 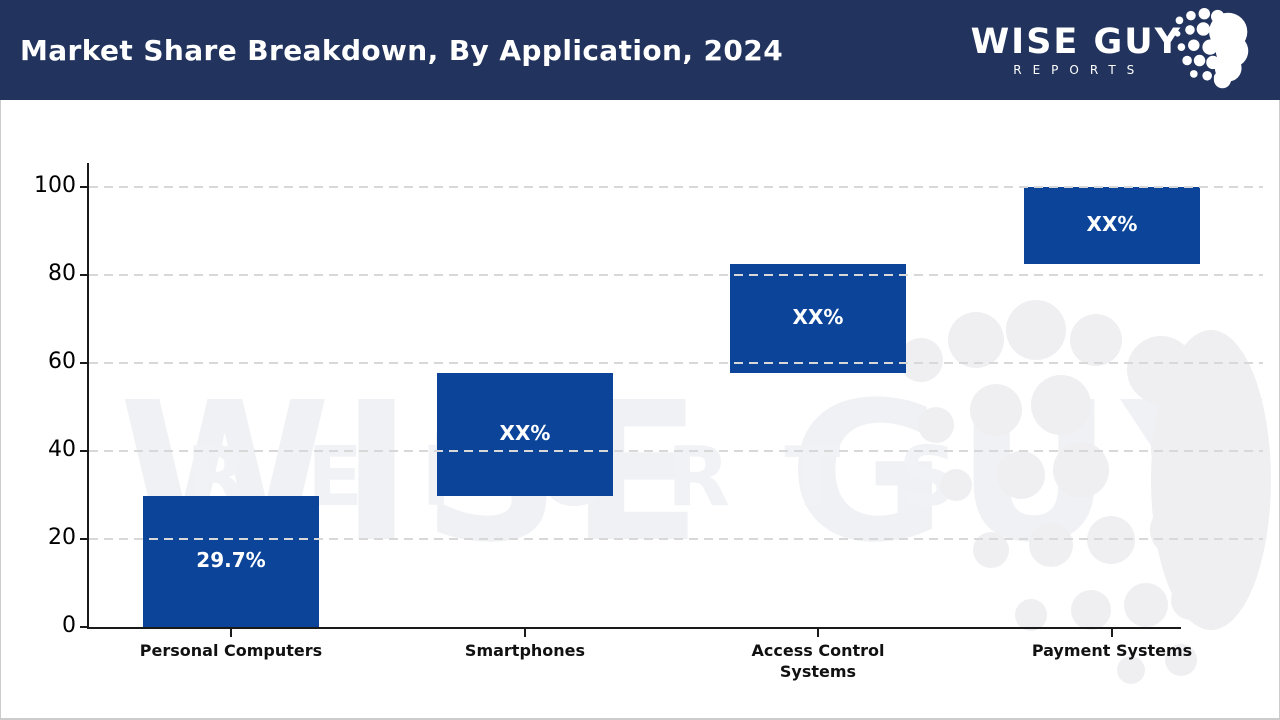 What do you see at coordinates (88, 396) in the screenshot?
I see `y-axis-line` at bounding box center [88, 396].